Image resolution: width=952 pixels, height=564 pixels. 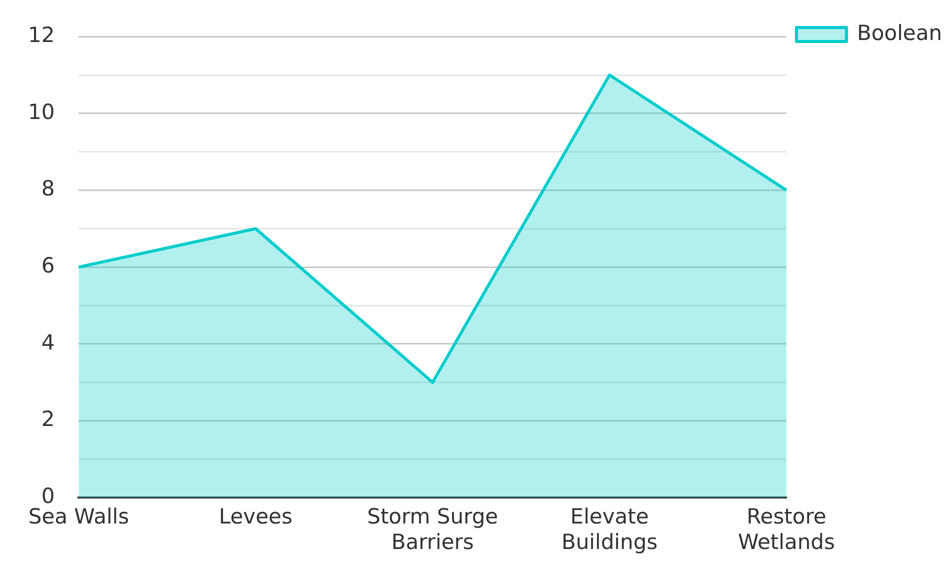 What do you see at coordinates (48, 342) in the screenshot?
I see `y-tick-label: 4` at bounding box center [48, 342].